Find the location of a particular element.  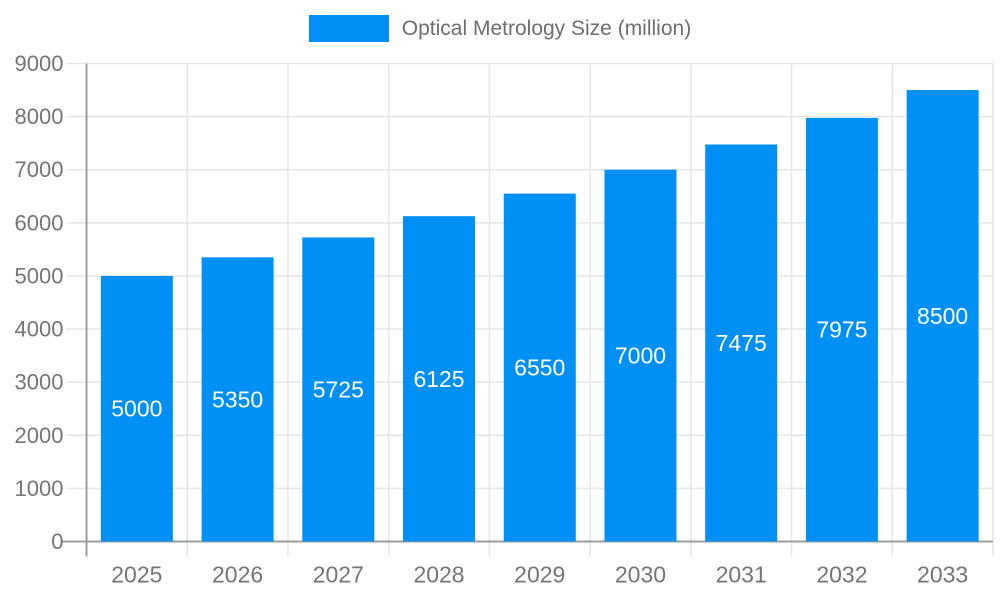

bar-value-label: 5725 is located at coordinates (338, 389).